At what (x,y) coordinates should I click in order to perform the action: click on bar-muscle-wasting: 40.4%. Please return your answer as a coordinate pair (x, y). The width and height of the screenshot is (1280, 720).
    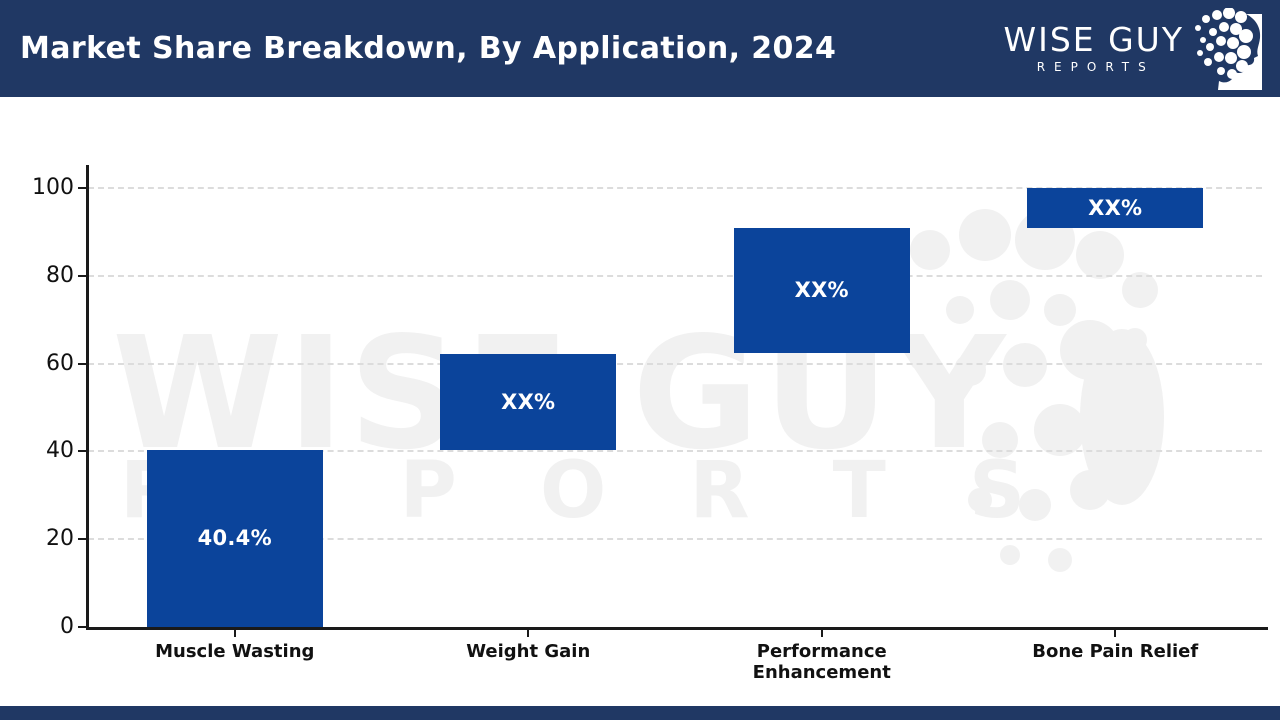
    Looking at the image, I should click on (234, 538).